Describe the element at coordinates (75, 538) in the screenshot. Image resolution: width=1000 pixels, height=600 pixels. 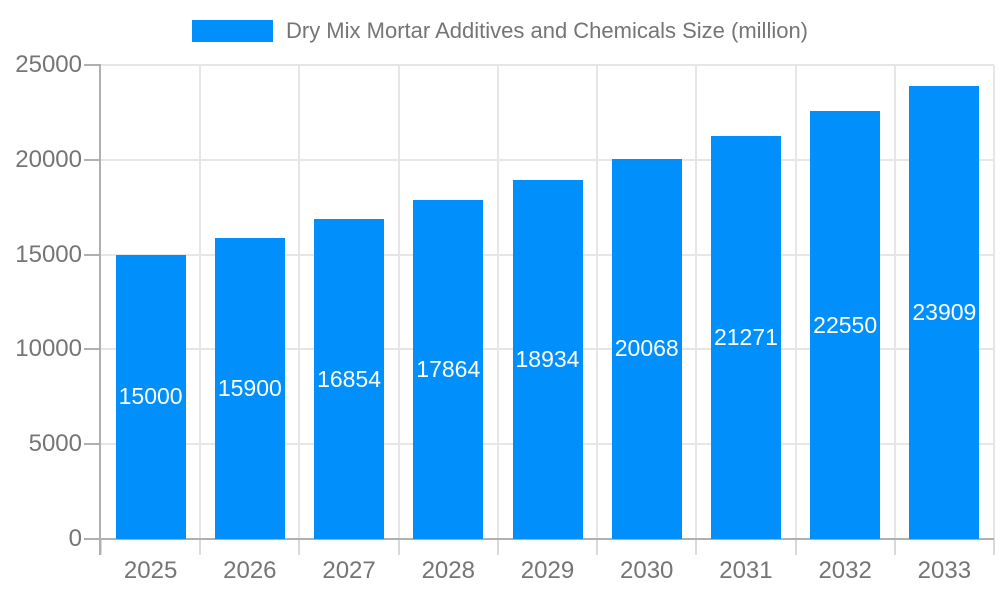
I see `y-axis-label: 0` at that location.